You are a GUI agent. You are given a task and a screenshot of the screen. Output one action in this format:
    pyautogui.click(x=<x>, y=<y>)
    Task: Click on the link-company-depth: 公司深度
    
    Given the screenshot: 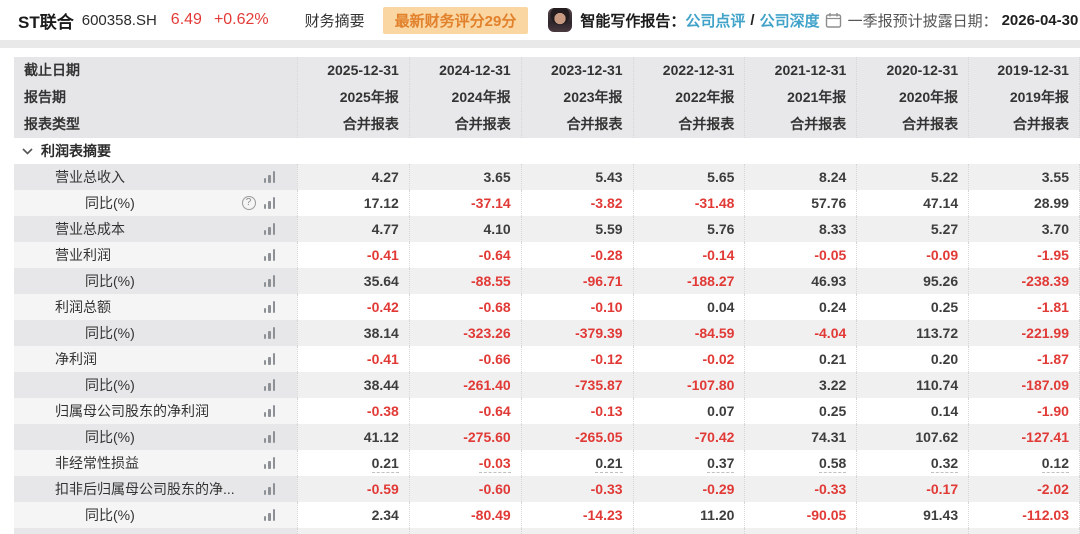 What is the action you would take?
    pyautogui.click(x=789, y=21)
    